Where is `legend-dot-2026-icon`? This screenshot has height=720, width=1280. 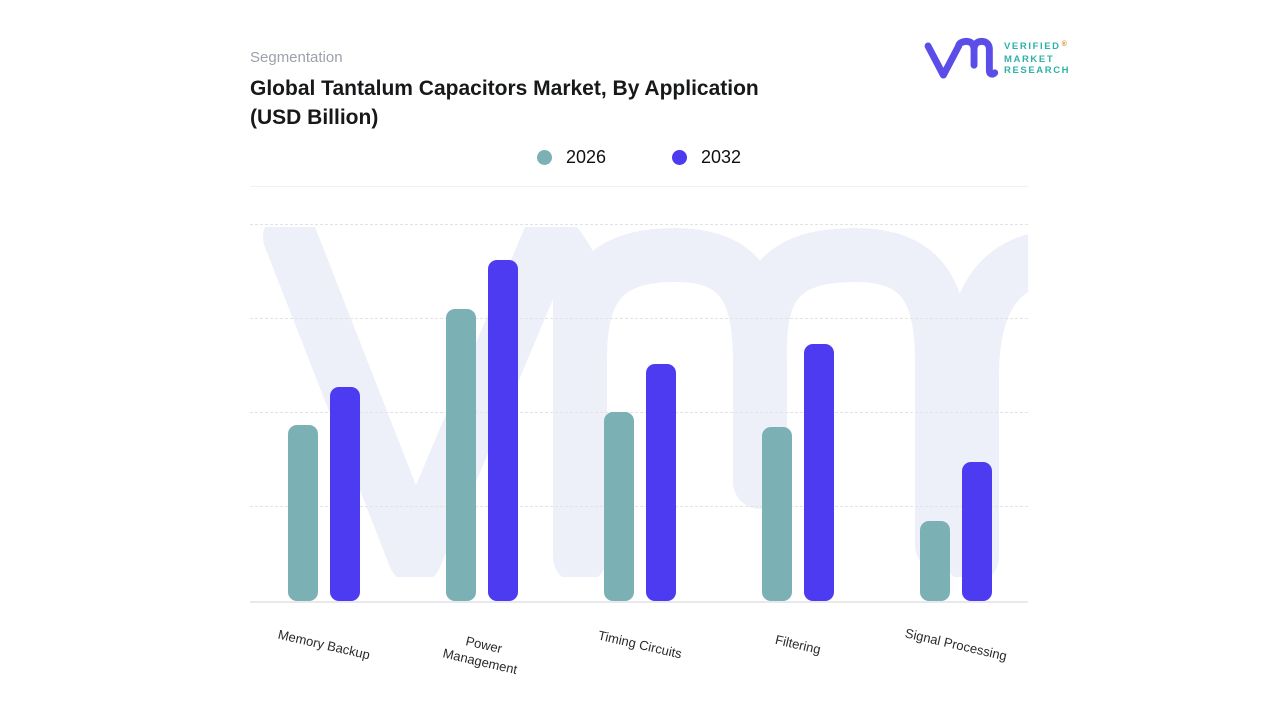 legend-dot-2026-icon is located at coordinates (544, 157).